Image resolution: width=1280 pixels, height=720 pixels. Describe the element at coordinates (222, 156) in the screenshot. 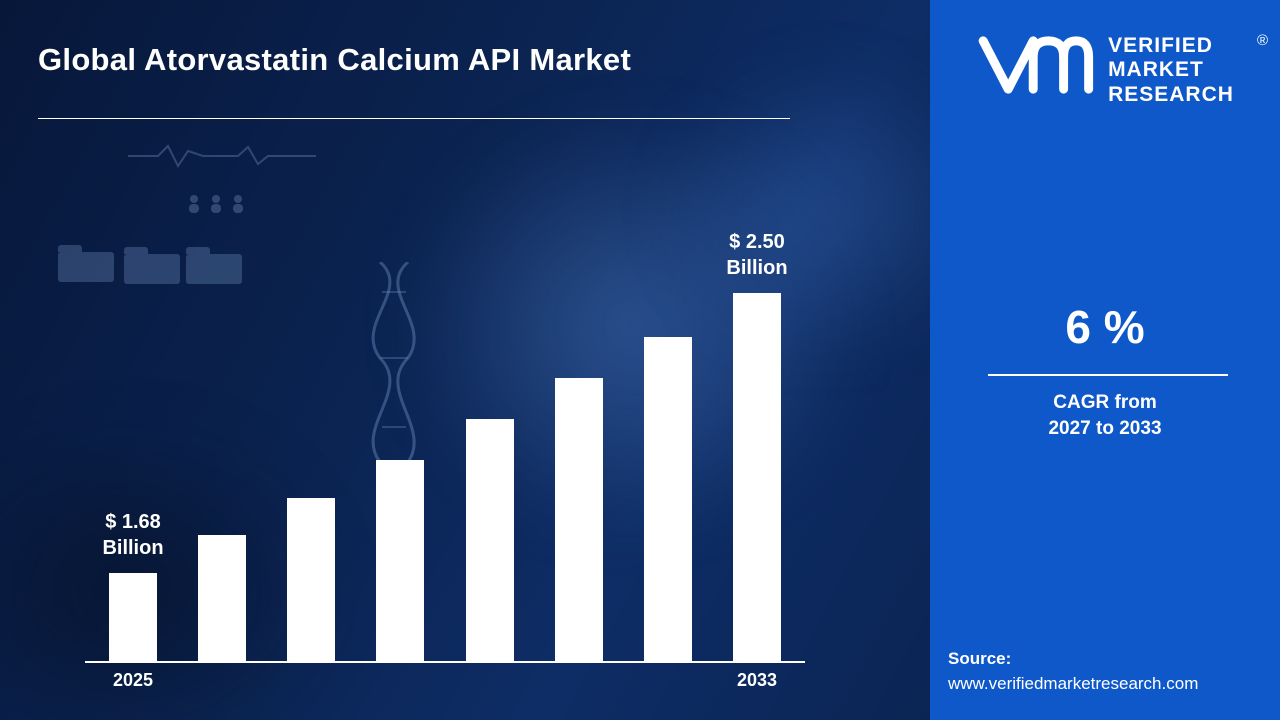

I see `heartbeat-line-icon` at that location.